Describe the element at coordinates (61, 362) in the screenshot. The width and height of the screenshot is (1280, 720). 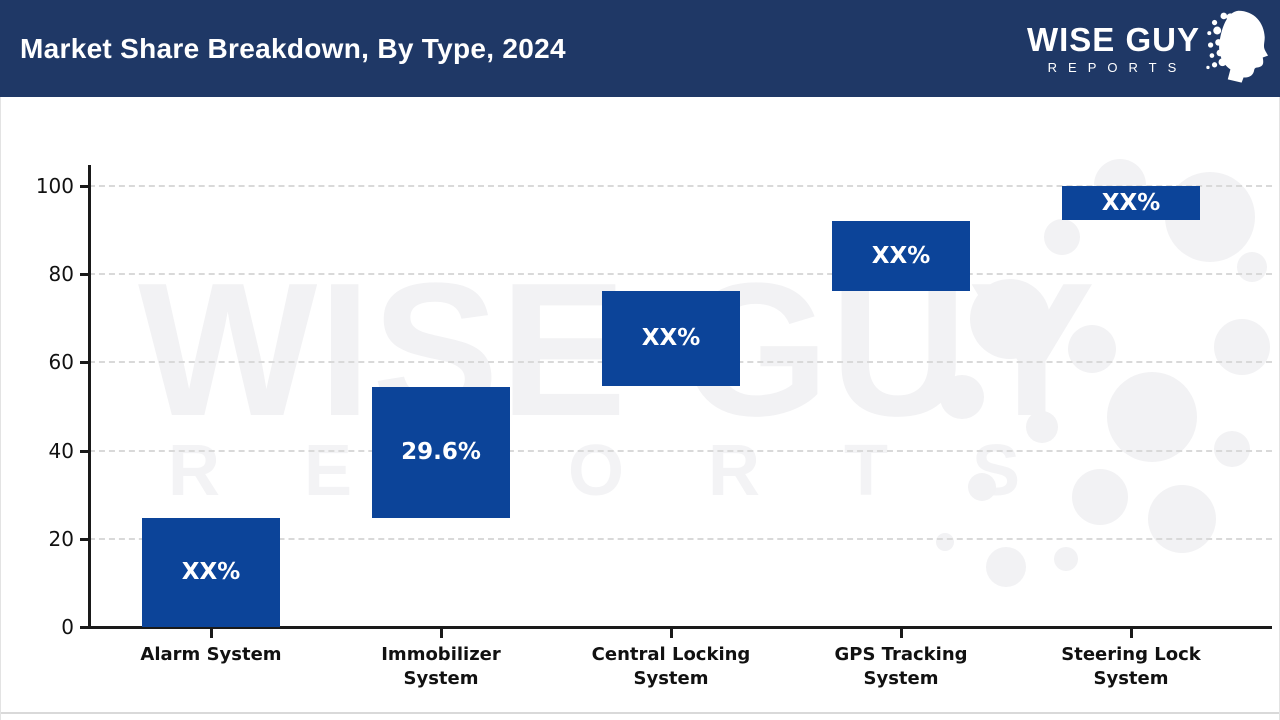
I see `y-axis-tick-label: 60` at that location.